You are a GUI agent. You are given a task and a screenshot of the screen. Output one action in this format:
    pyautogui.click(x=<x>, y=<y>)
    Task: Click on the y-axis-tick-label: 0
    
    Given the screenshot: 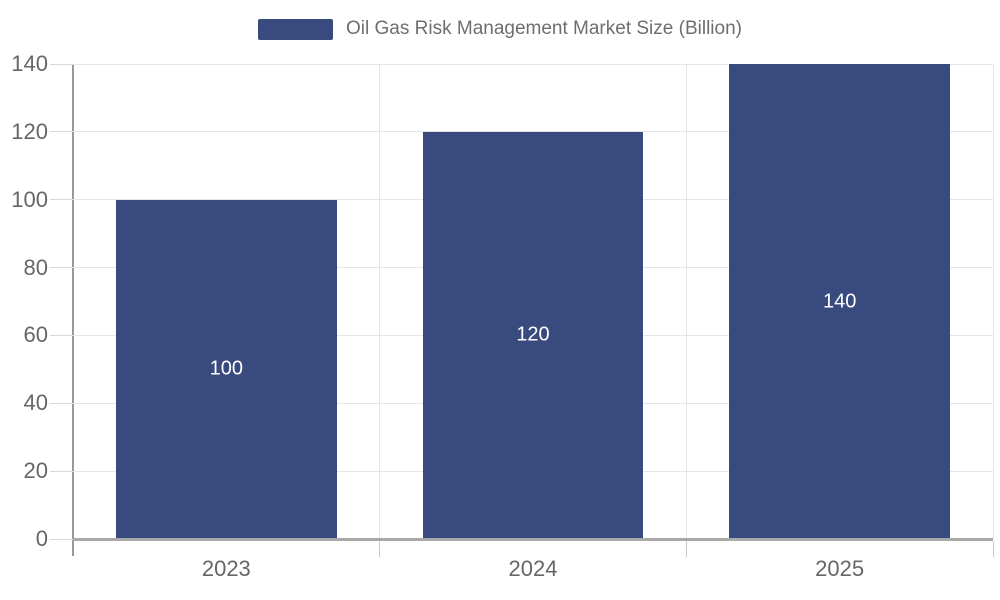 What is the action you would take?
    pyautogui.click(x=41, y=538)
    